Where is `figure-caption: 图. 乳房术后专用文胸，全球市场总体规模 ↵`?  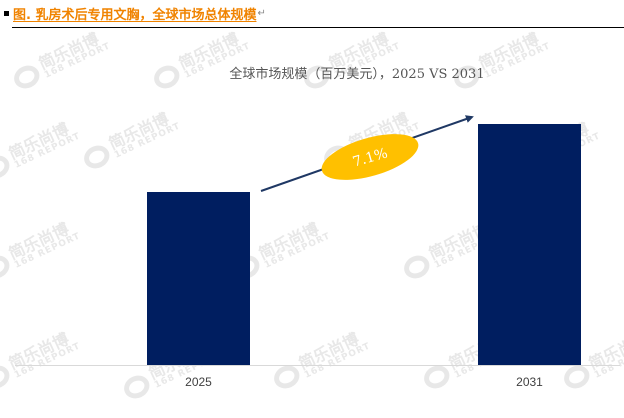 figure-caption: 图. 乳房术后专用文胸，全球市场总体规模 ↵ is located at coordinates (135, 13).